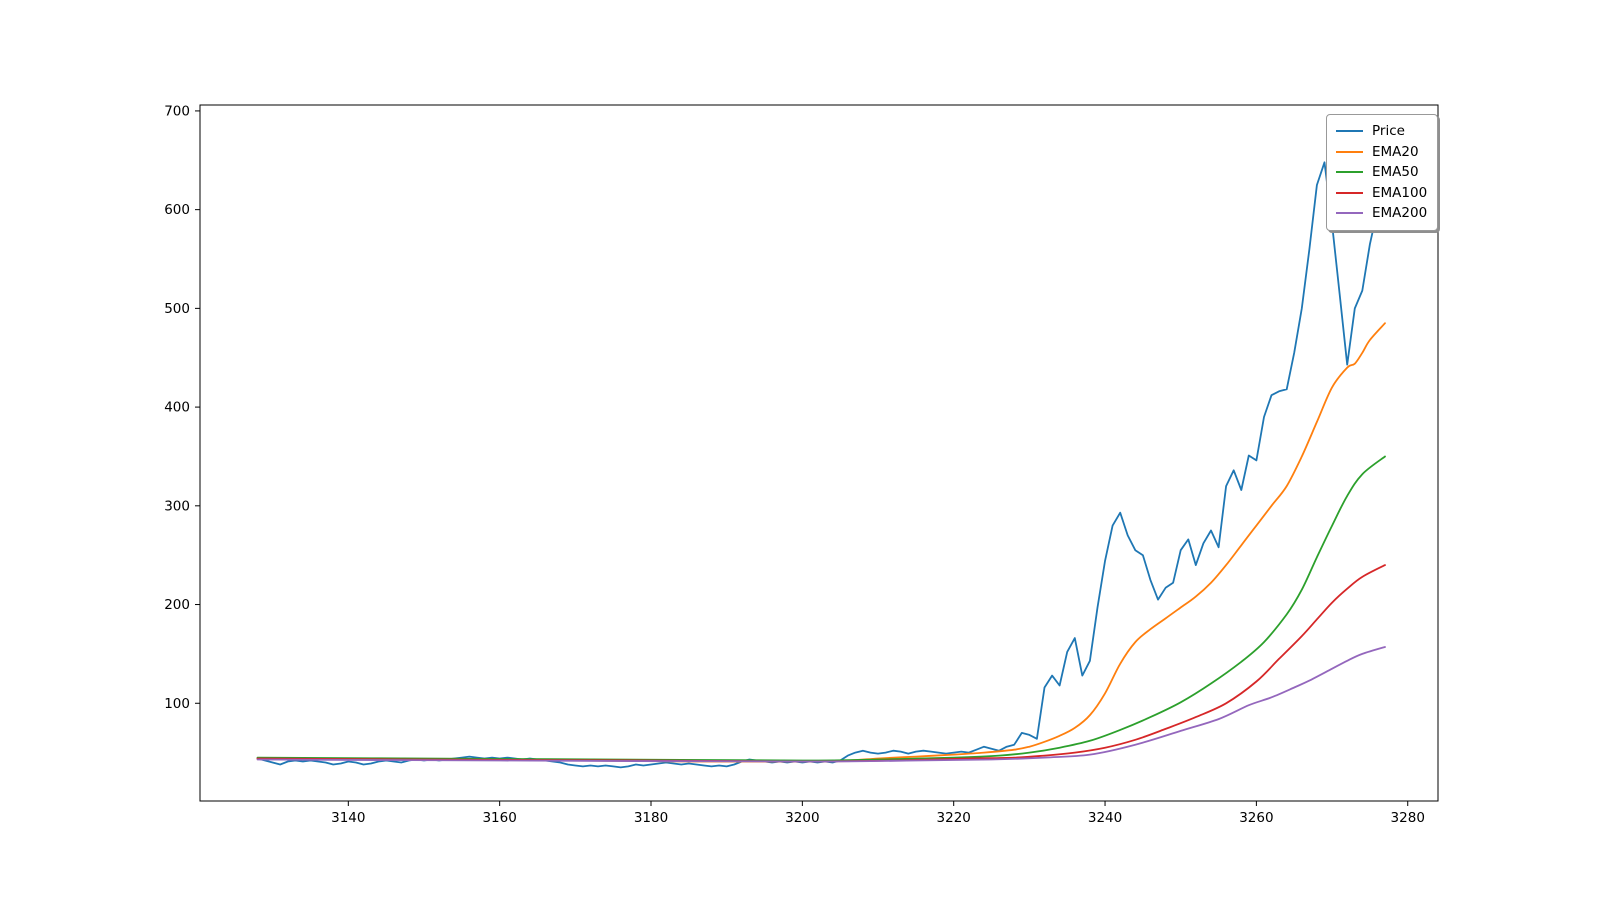  I want to click on legend-entry-ema20: EMA20, so click(1381, 152).